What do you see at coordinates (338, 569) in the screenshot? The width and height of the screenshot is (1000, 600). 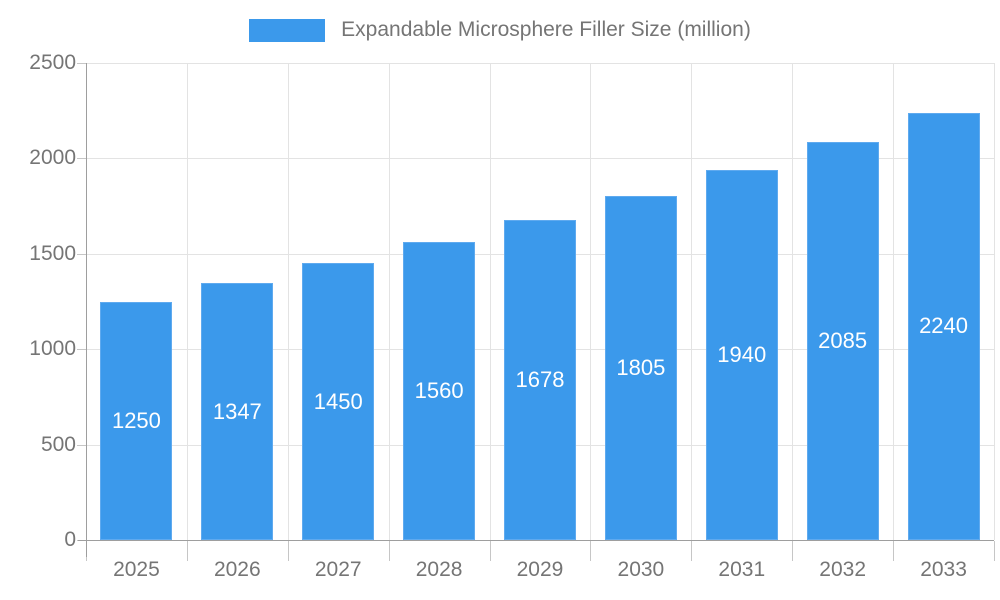 I see `x-tick-label: 2027` at bounding box center [338, 569].